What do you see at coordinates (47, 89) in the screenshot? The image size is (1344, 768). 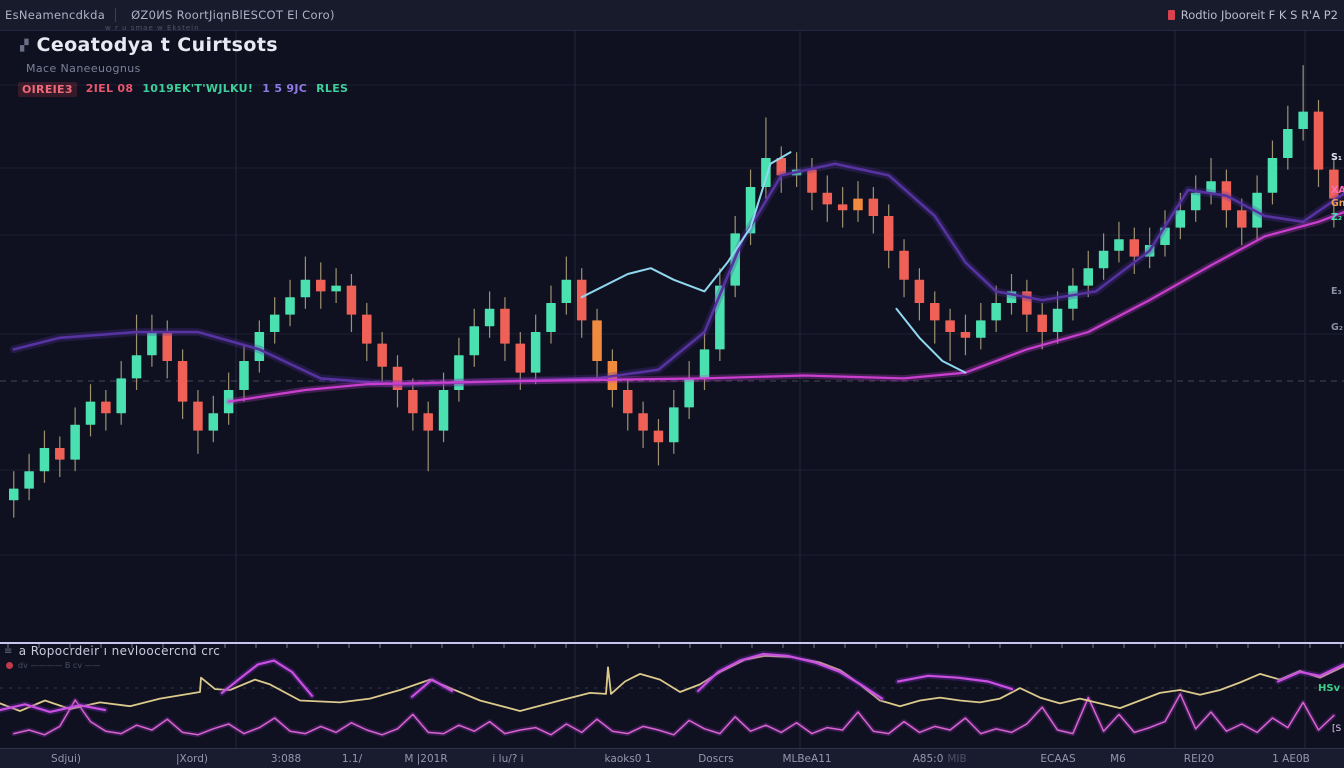 I see `ohlc-token: OIREIE3` at bounding box center [47, 89].